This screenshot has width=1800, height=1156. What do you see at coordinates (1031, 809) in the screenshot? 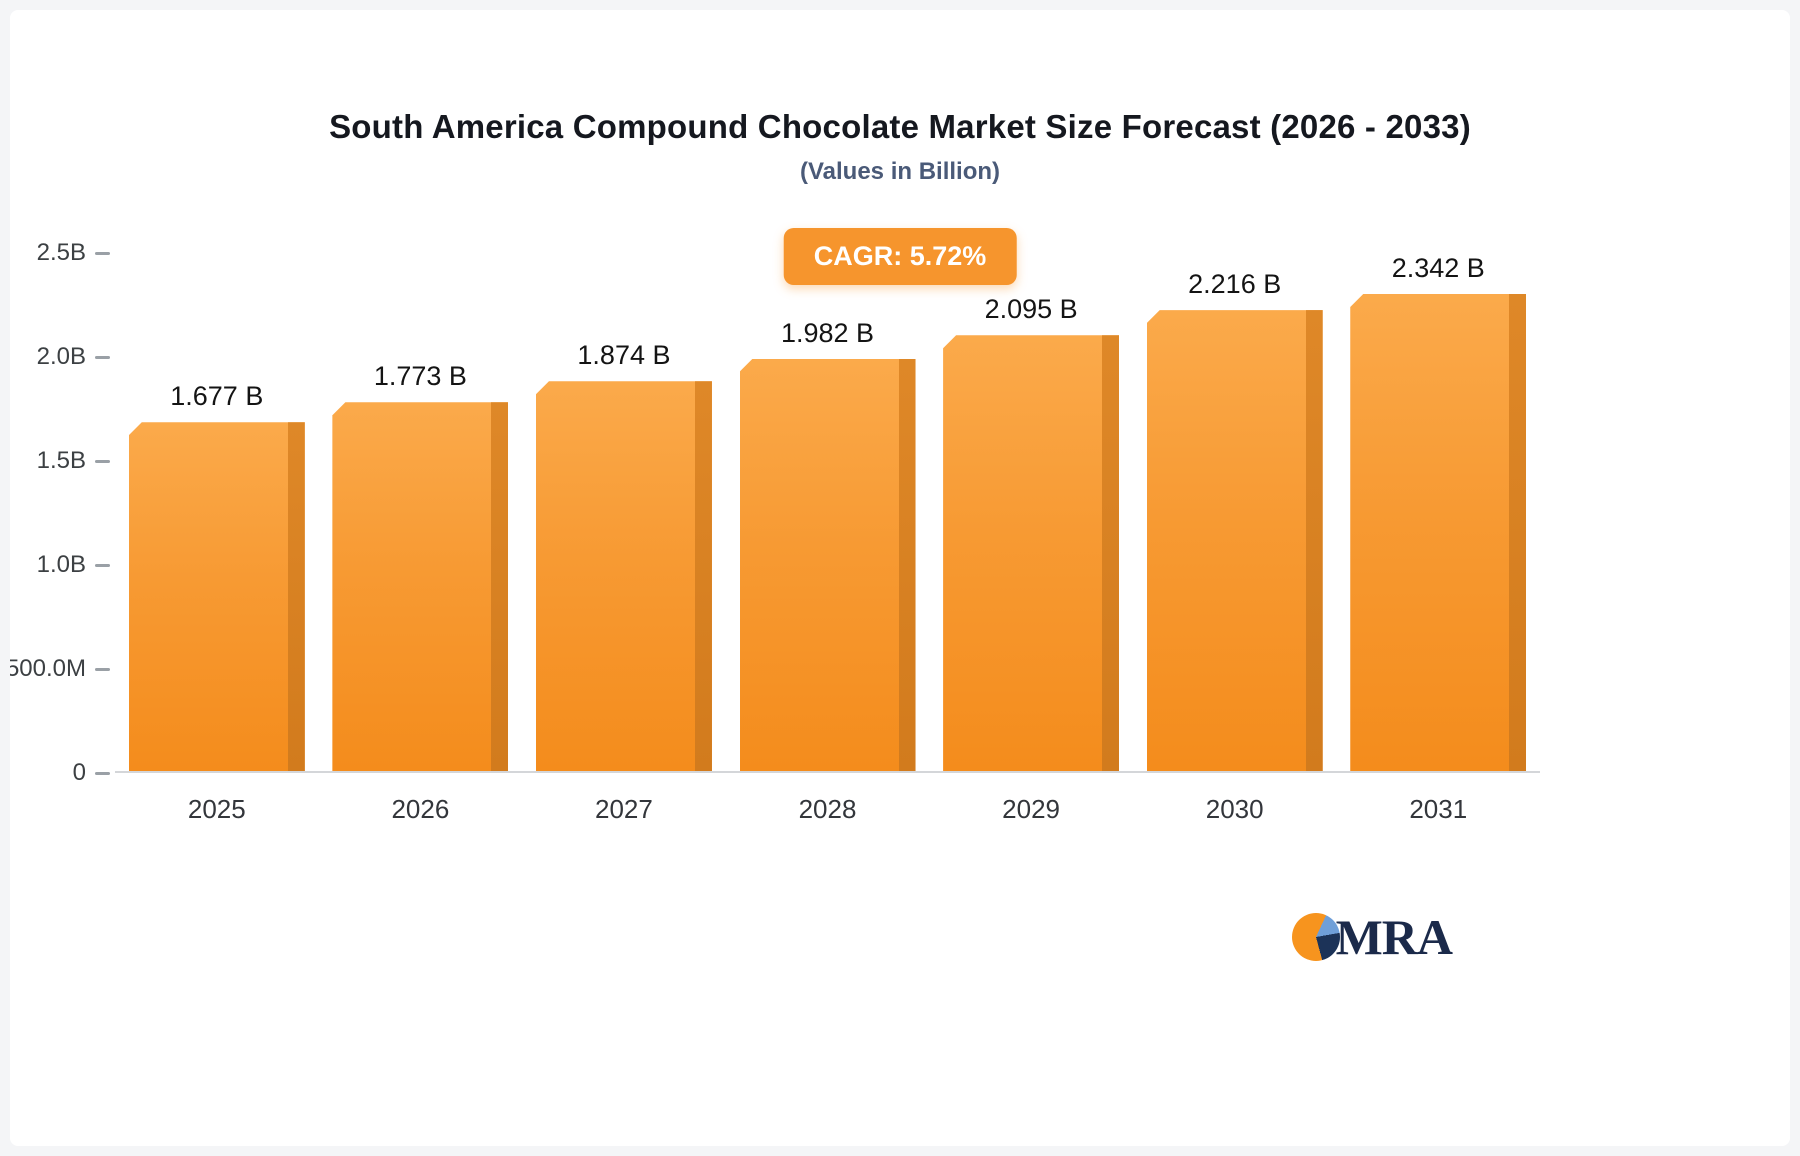
I see `x-axis-label: 2029` at bounding box center [1031, 809].